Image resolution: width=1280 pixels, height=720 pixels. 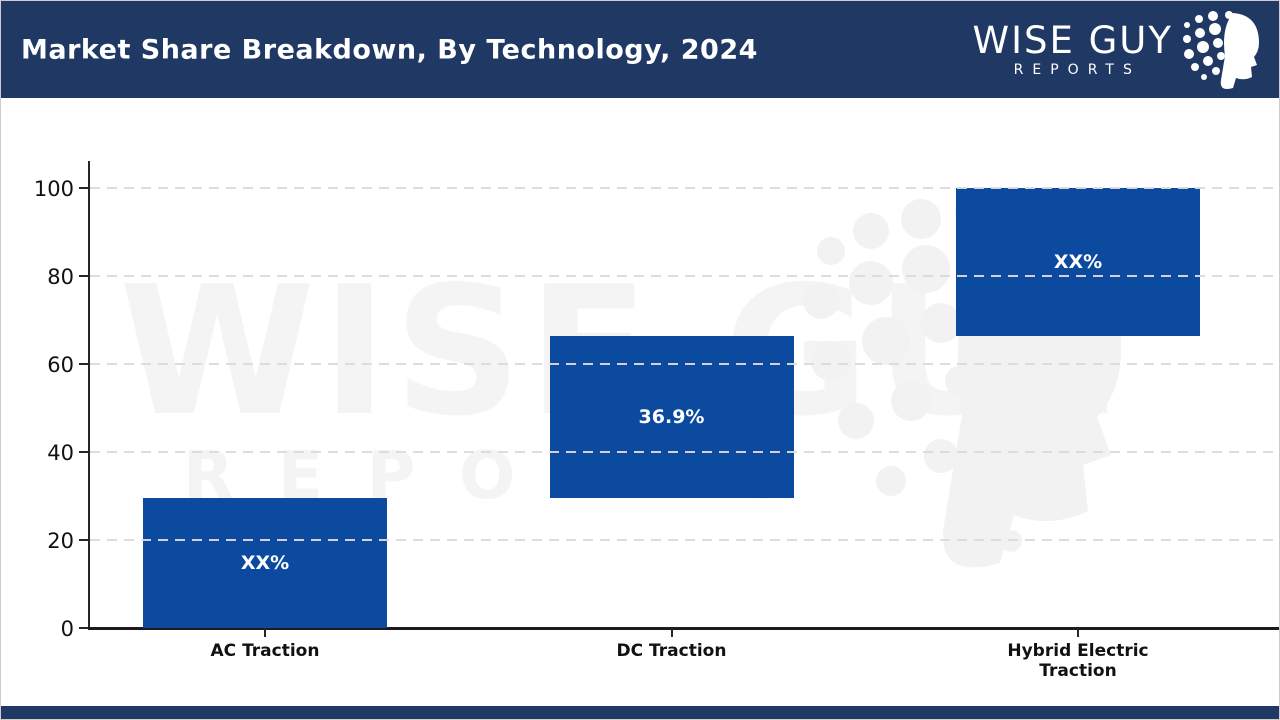 I want to click on wiseguy-logo: WISE GUY REPORTS, so click(x=1118, y=50).